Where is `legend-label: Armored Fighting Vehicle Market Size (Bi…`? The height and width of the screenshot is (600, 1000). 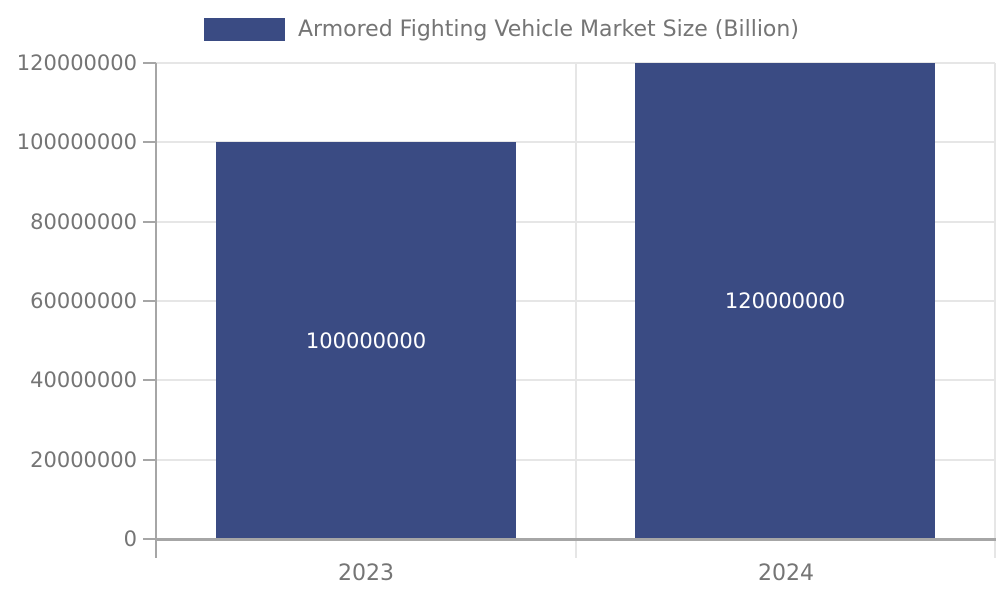 legend-label: Armored Fighting Vehicle Market Size (Bi… is located at coordinates (548, 29).